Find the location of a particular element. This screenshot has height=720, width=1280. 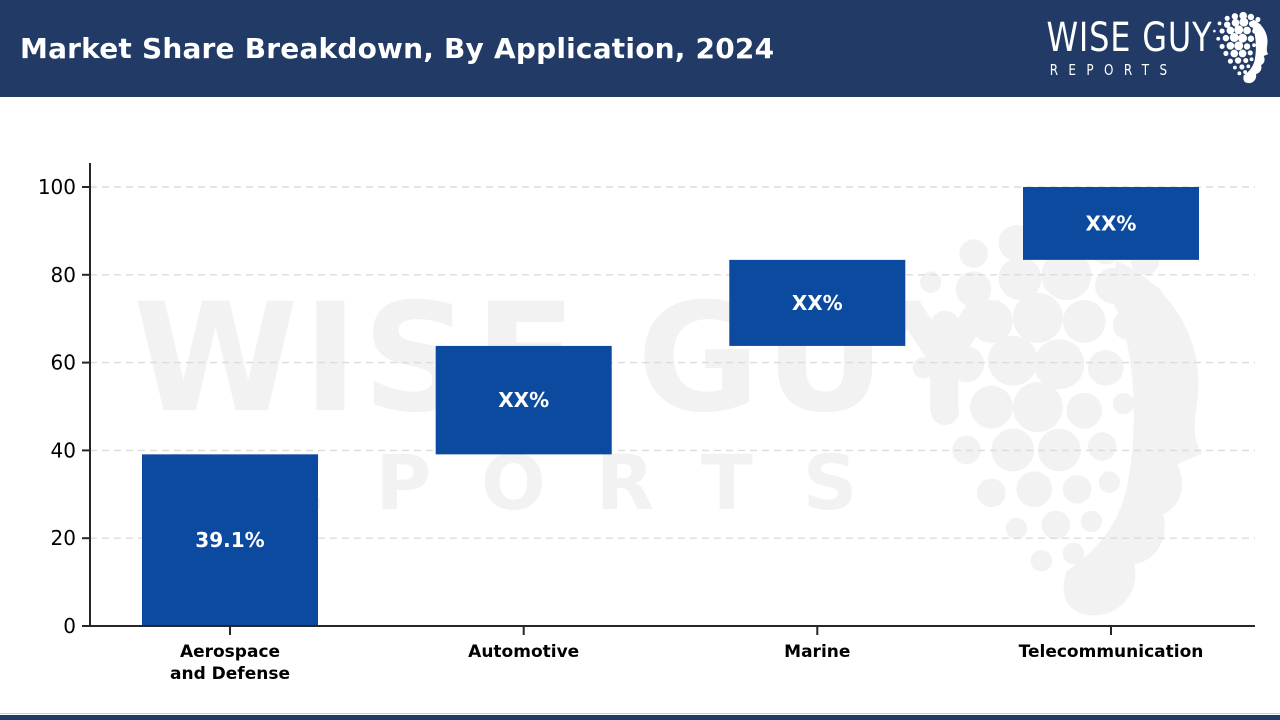

bar-label-telecommunication: XX% is located at coordinates (1111, 223).